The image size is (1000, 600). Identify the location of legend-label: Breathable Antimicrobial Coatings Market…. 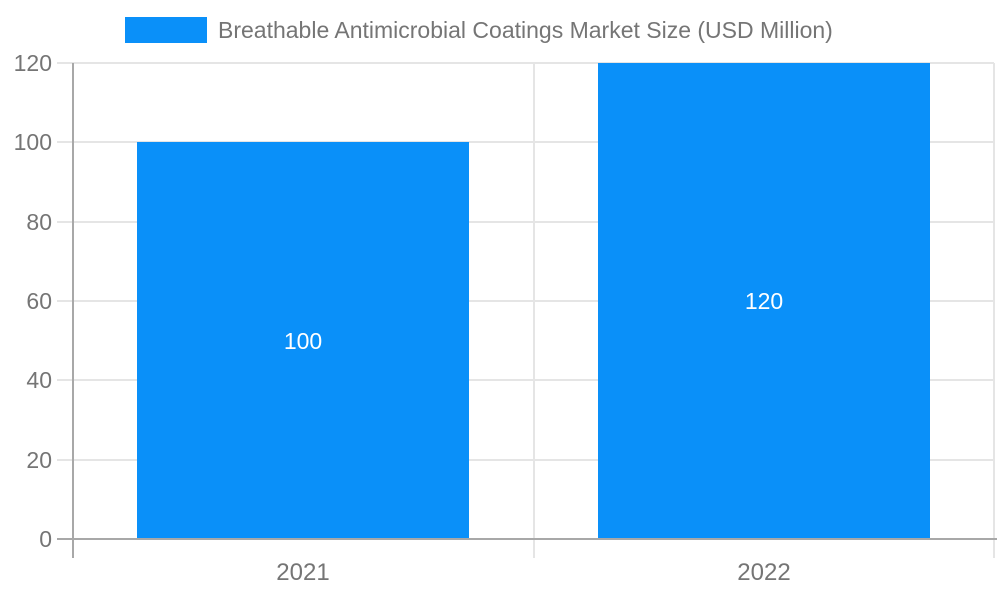
(525, 30).